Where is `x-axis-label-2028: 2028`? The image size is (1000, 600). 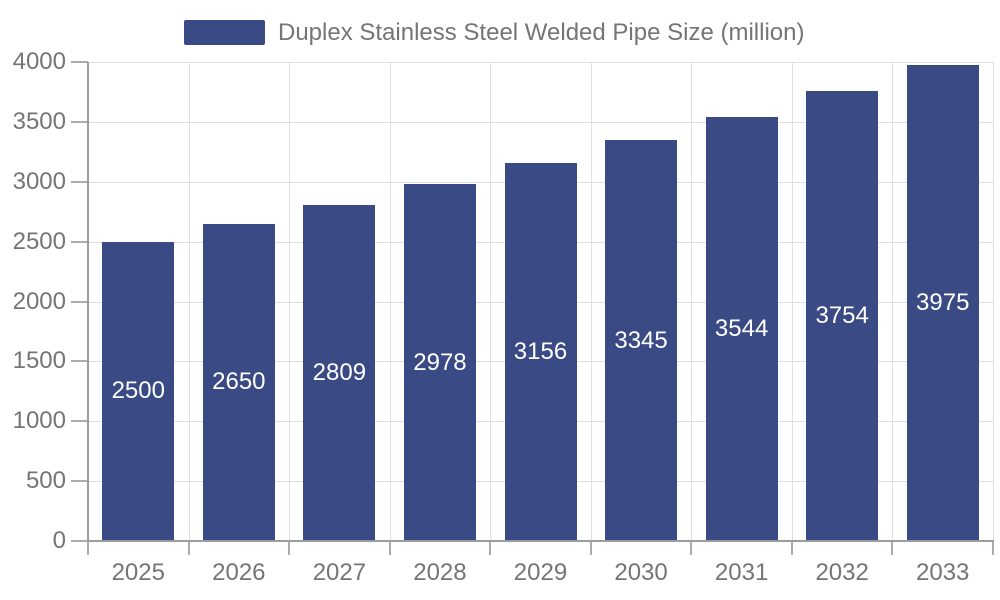
x-axis-label-2028: 2028 is located at coordinates (440, 572).